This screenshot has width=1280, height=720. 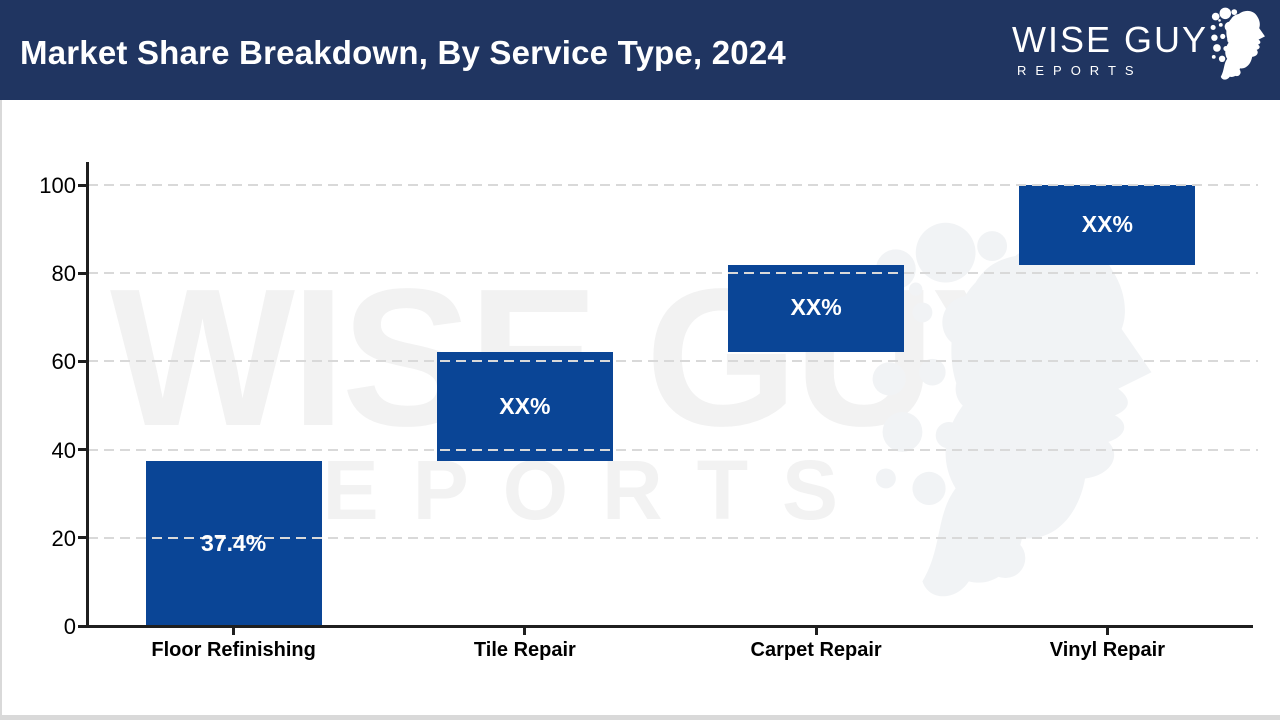 I want to click on logo-head-profile-icon, so click(x=1237, y=43).